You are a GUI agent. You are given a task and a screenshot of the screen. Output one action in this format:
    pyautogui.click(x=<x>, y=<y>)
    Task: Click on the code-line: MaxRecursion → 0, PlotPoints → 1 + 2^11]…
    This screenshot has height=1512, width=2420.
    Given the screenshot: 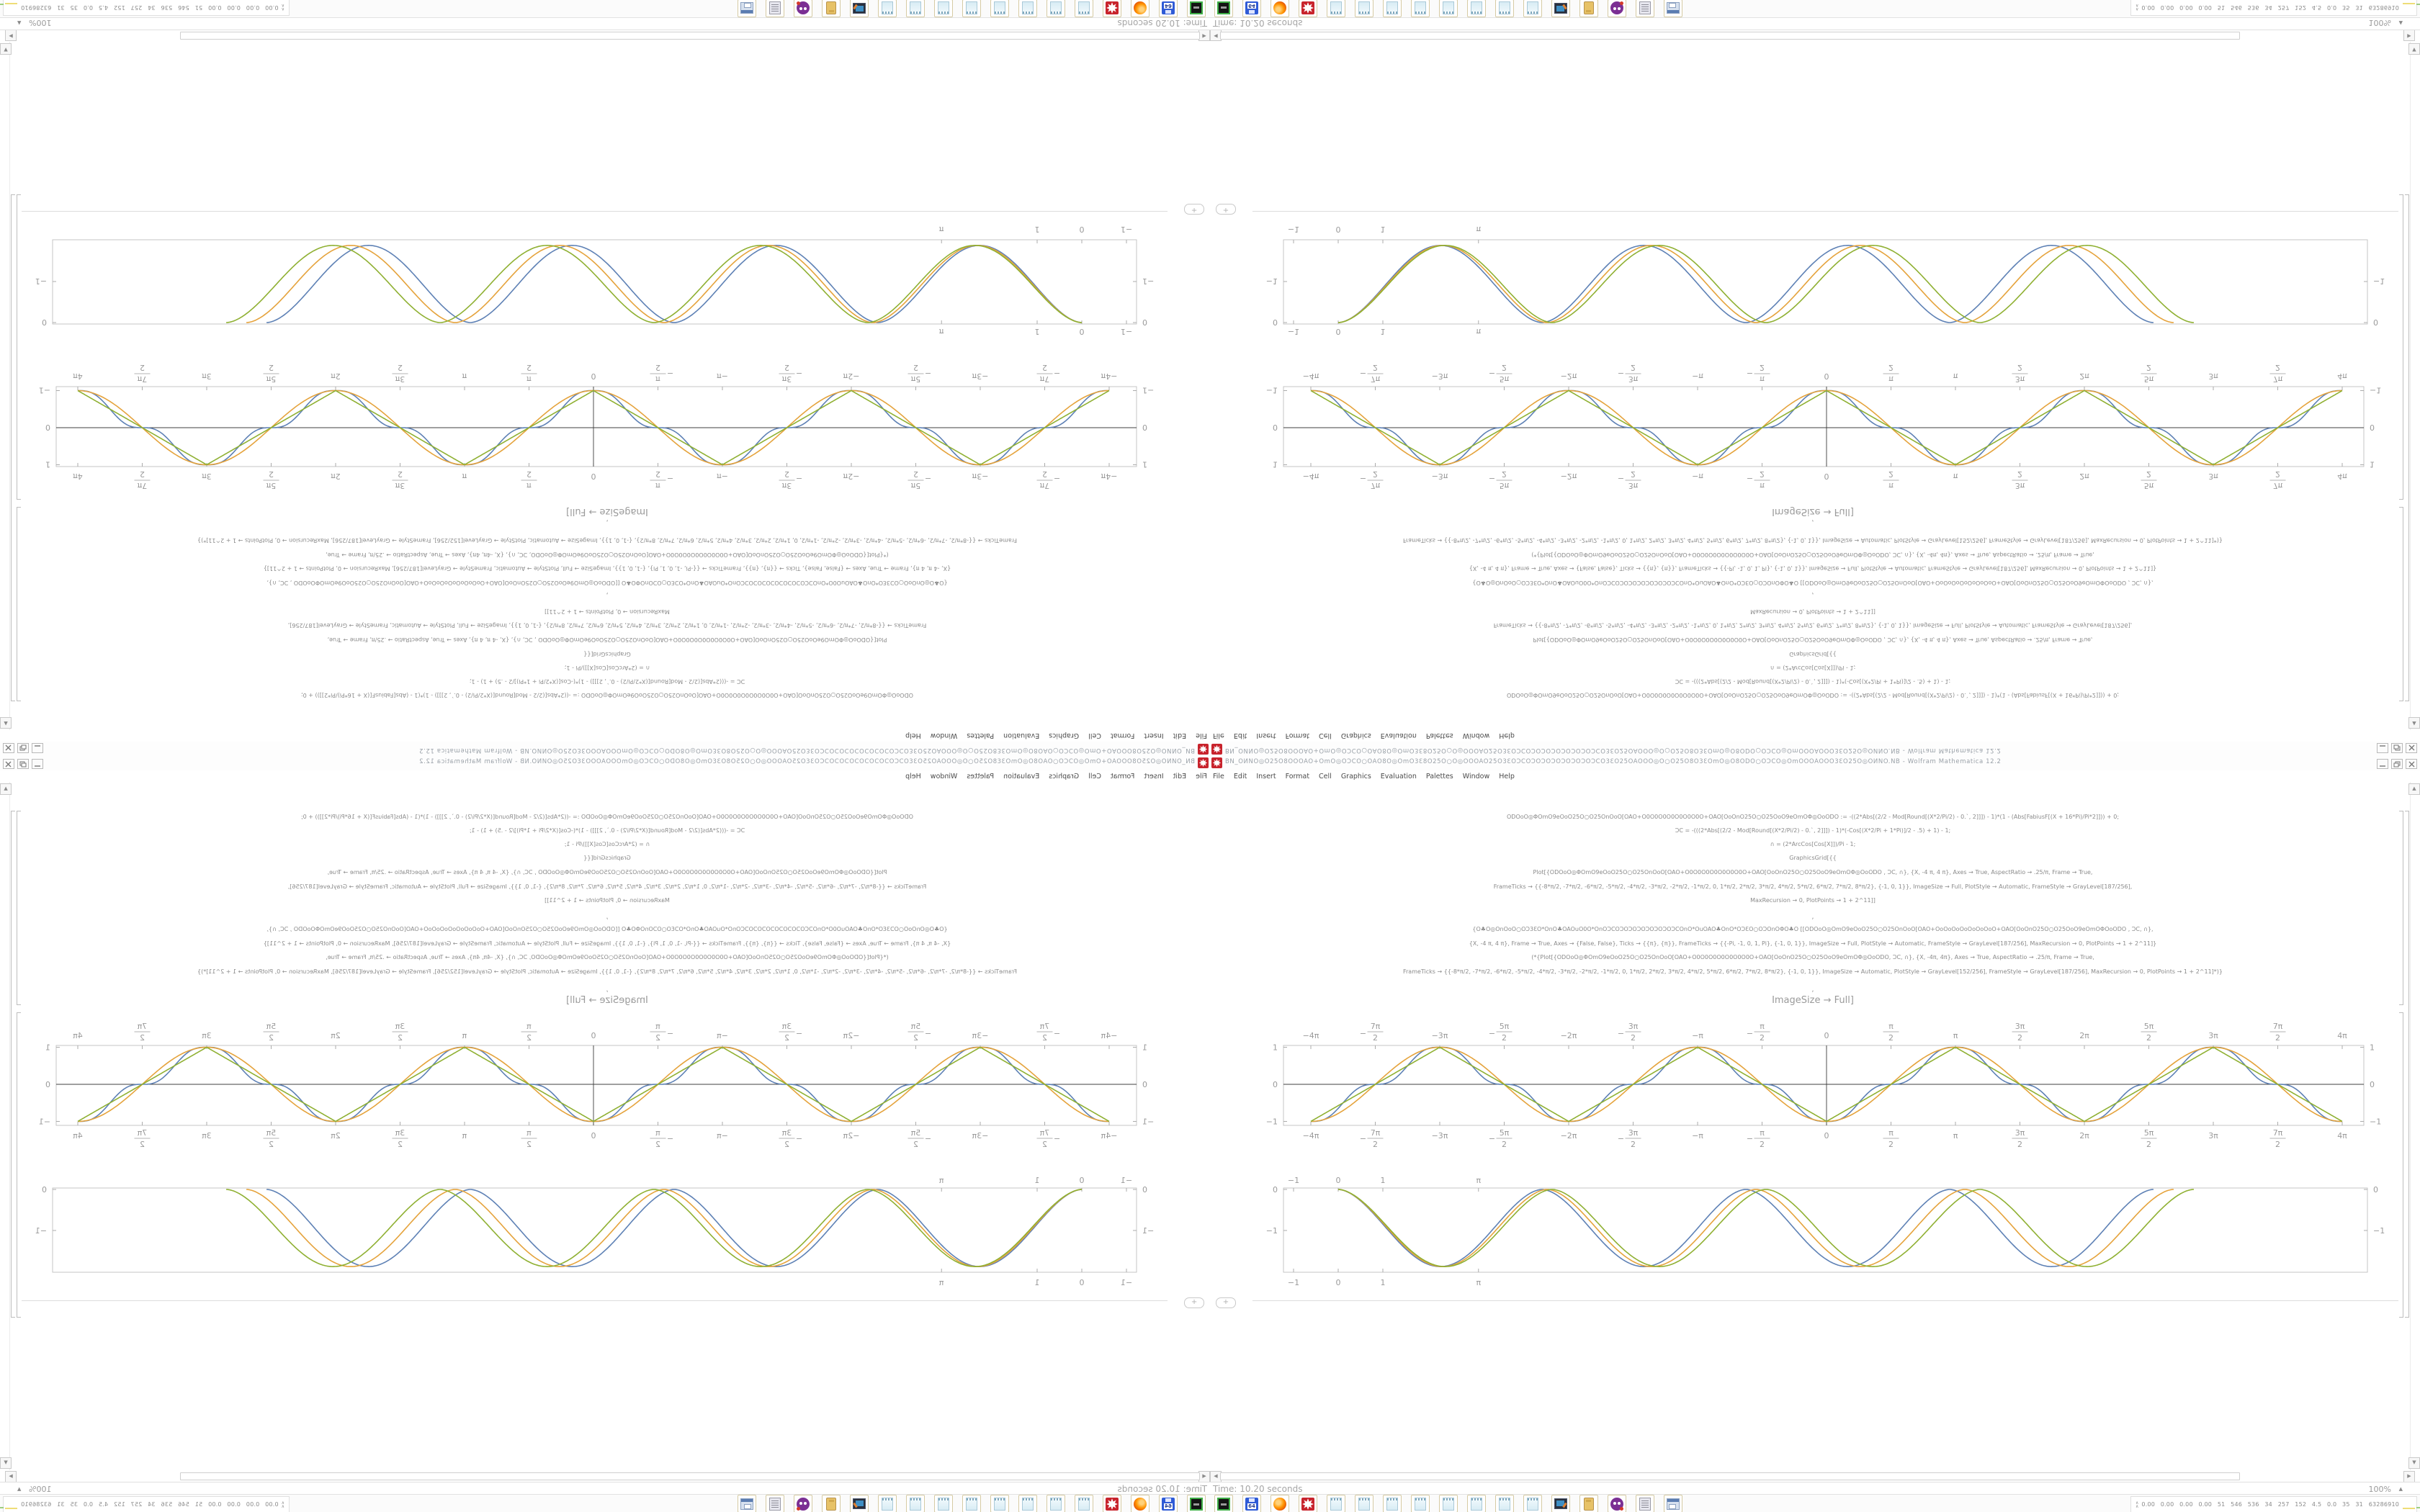 What is the action you would take?
    pyautogui.click(x=1813, y=900)
    